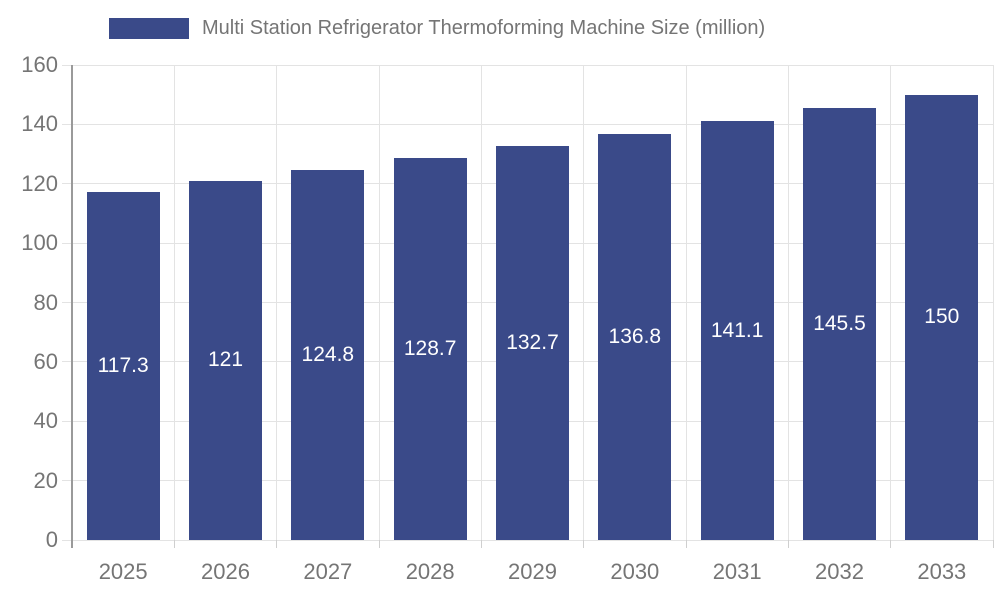 The width and height of the screenshot is (1000, 600). I want to click on bar-value-label: 128.7, so click(430, 348).